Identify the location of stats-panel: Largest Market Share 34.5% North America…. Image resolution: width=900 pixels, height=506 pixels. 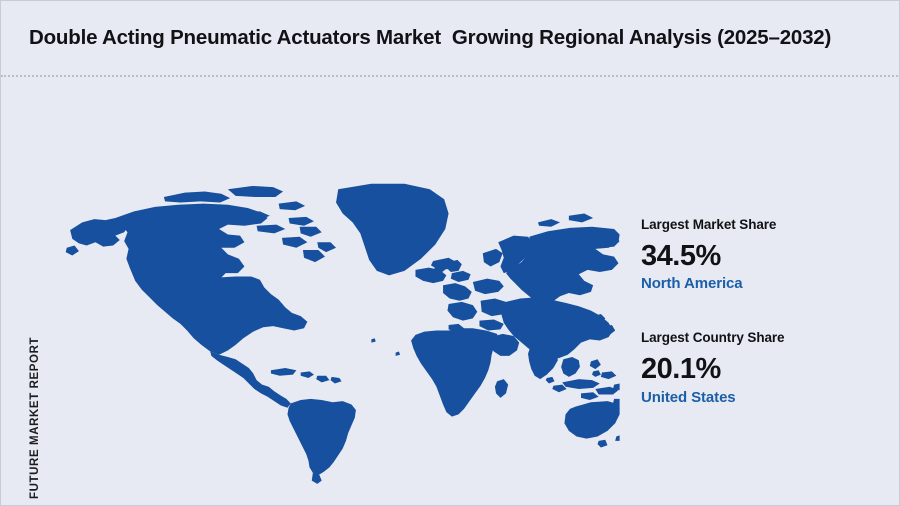
(761, 311).